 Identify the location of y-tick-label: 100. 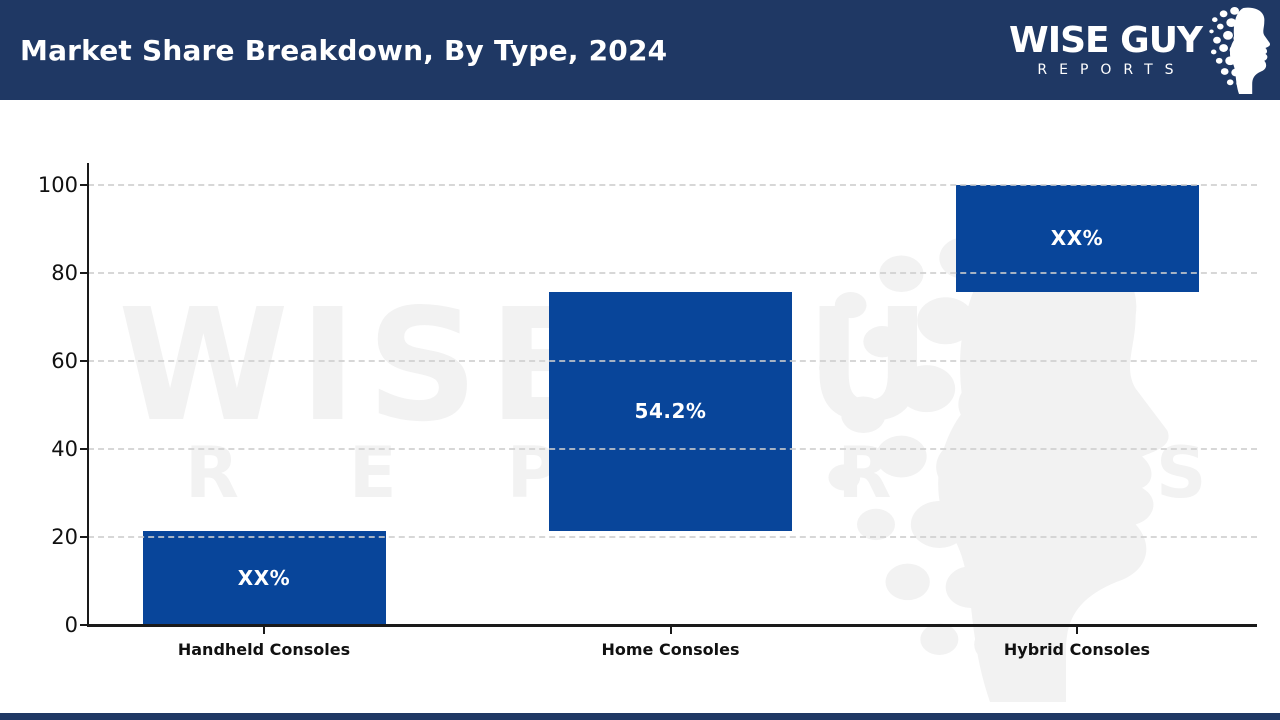
(57, 185).